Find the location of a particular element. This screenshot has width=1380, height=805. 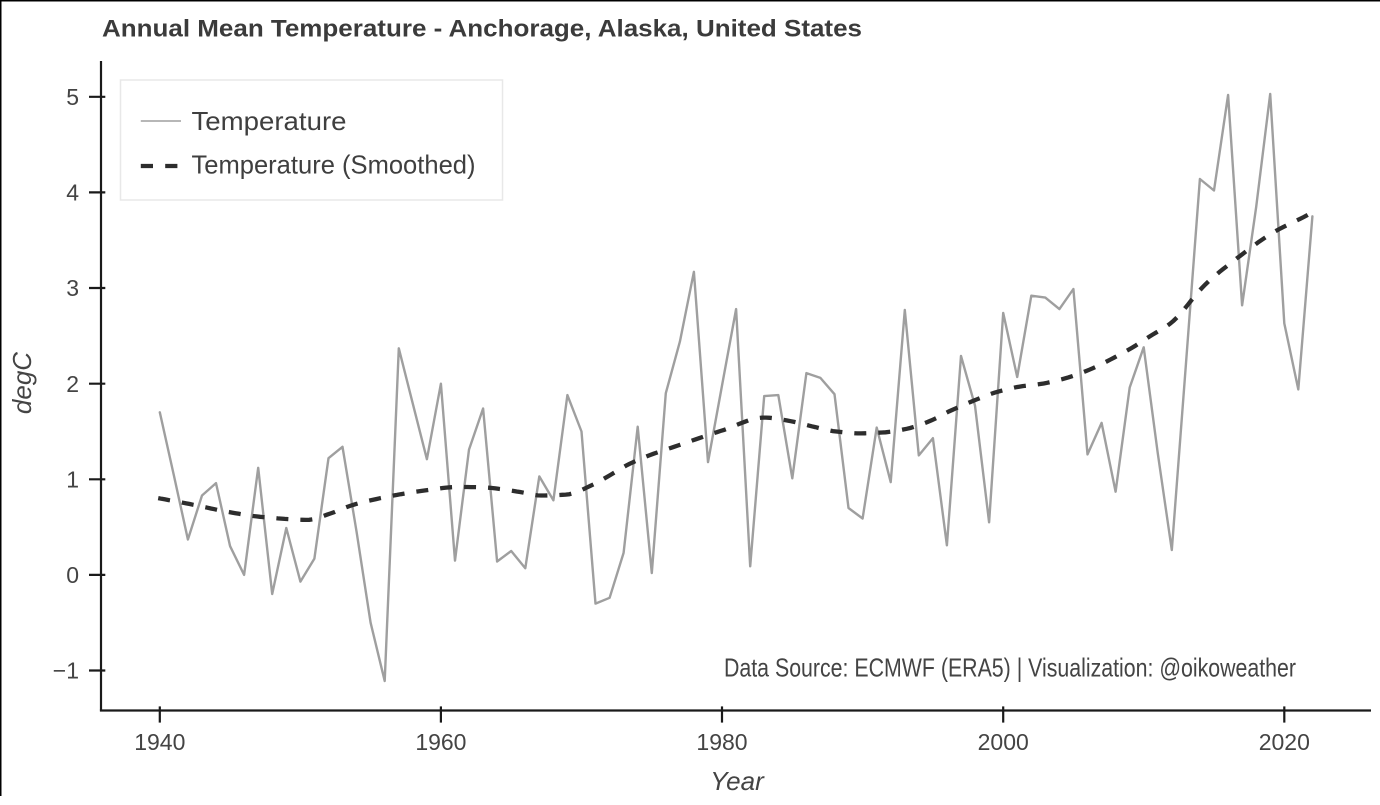

svg-text: 5 is located at coordinates (72, 97).